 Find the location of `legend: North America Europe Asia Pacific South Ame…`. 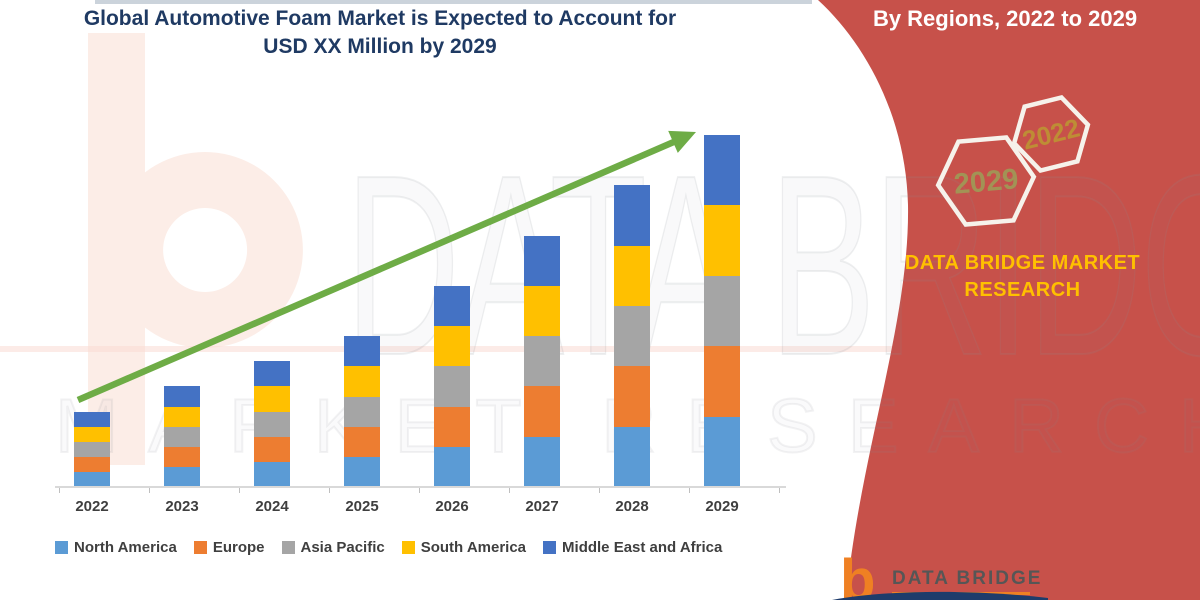

legend: North America Europe Asia Pacific South Ame… is located at coordinates (388, 547).